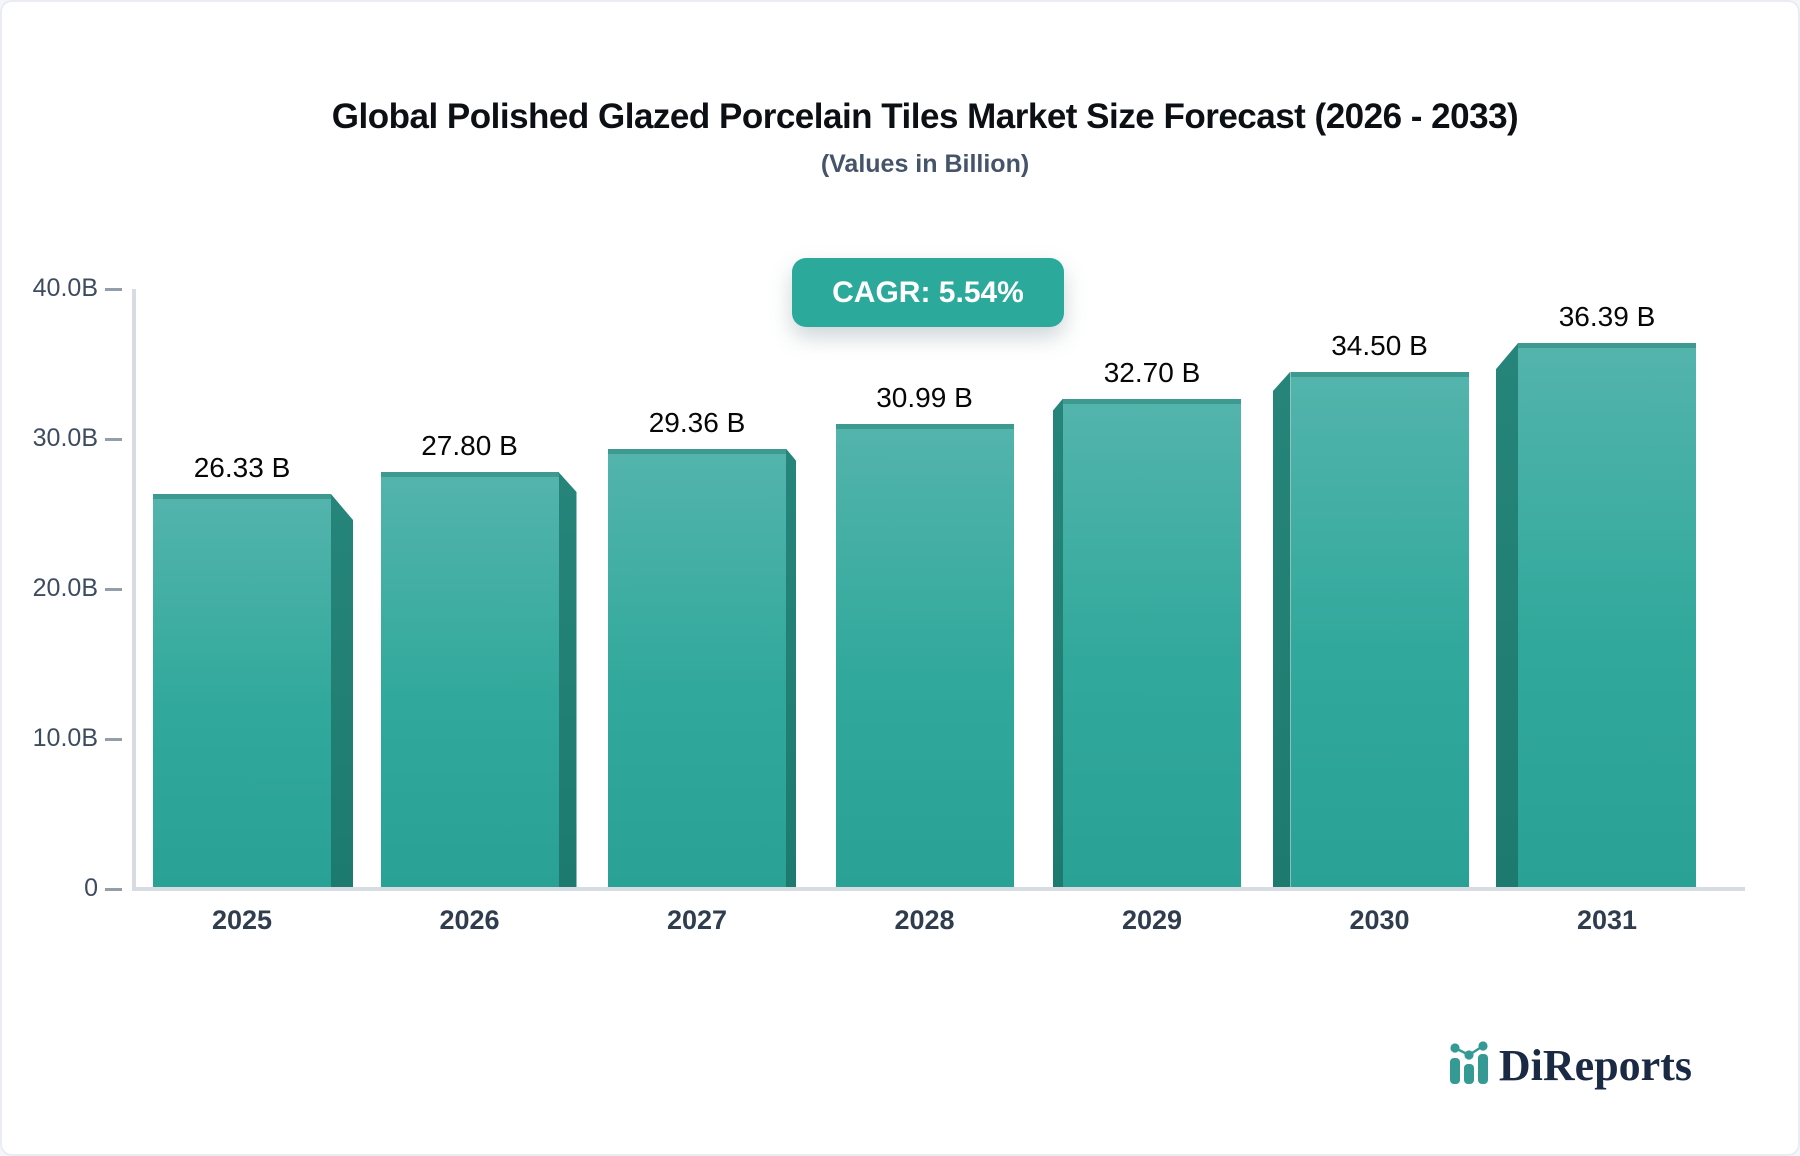  Describe the element at coordinates (697, 422) in the screenshot. I see `bar-value-label: 29.36 B` at that location.